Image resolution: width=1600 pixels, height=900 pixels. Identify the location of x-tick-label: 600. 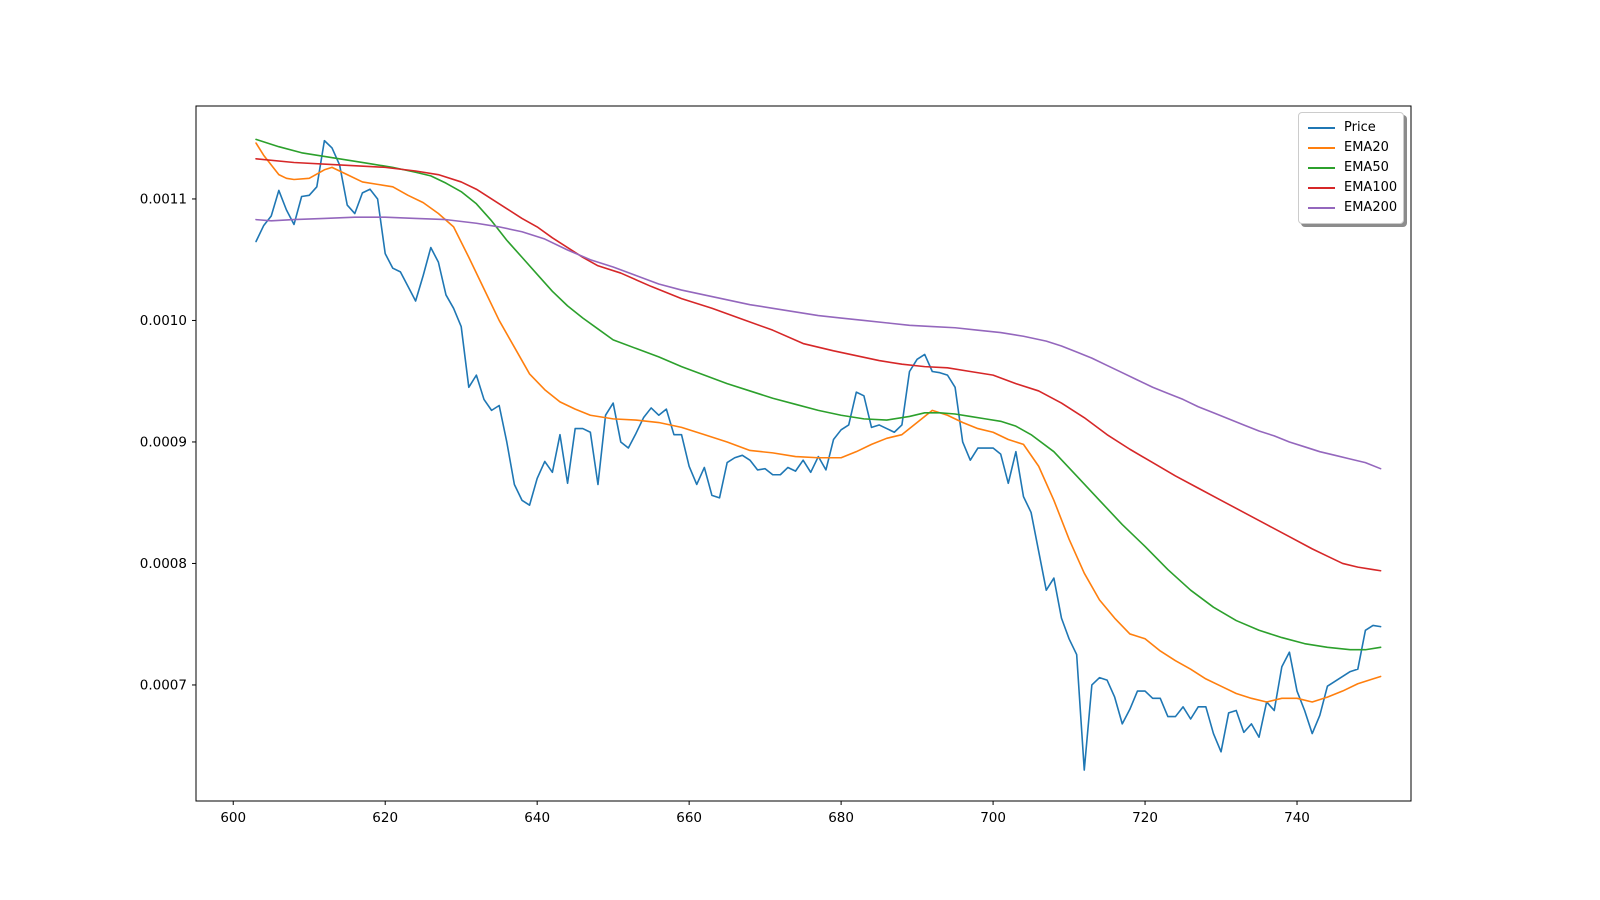
(233, 818).